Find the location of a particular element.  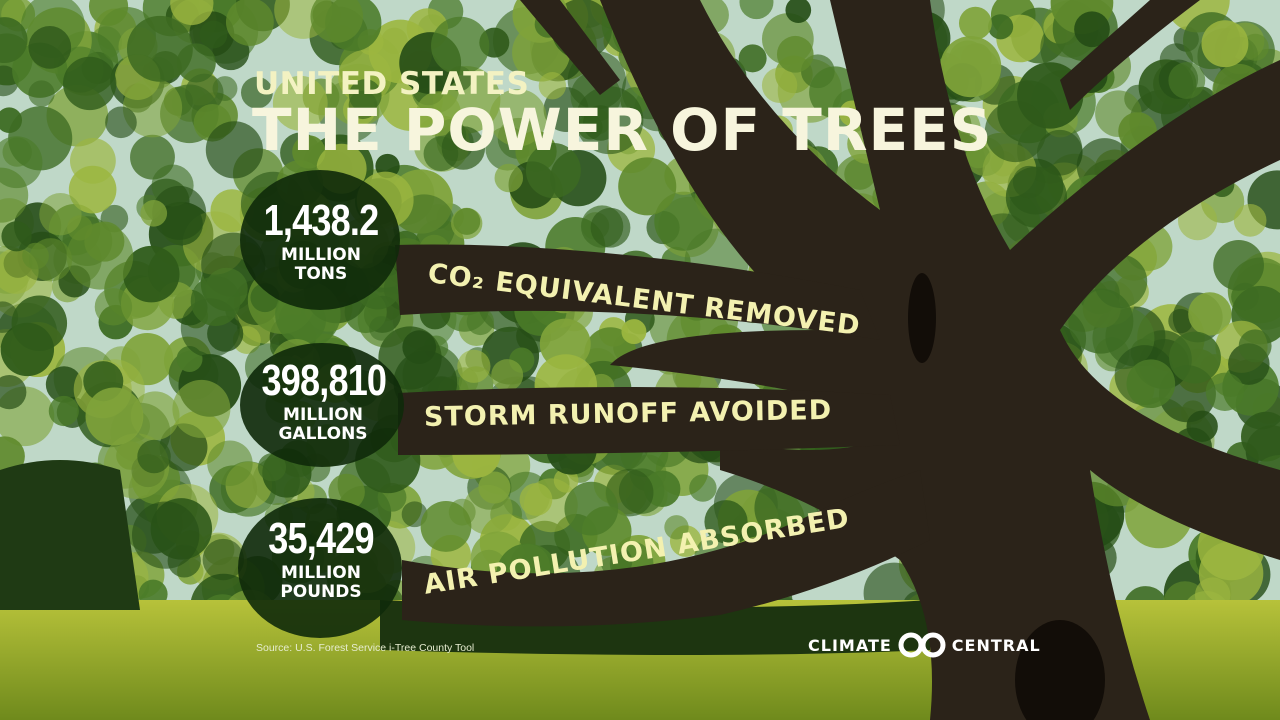

stat-blobs is located at coordinates (321, 404).